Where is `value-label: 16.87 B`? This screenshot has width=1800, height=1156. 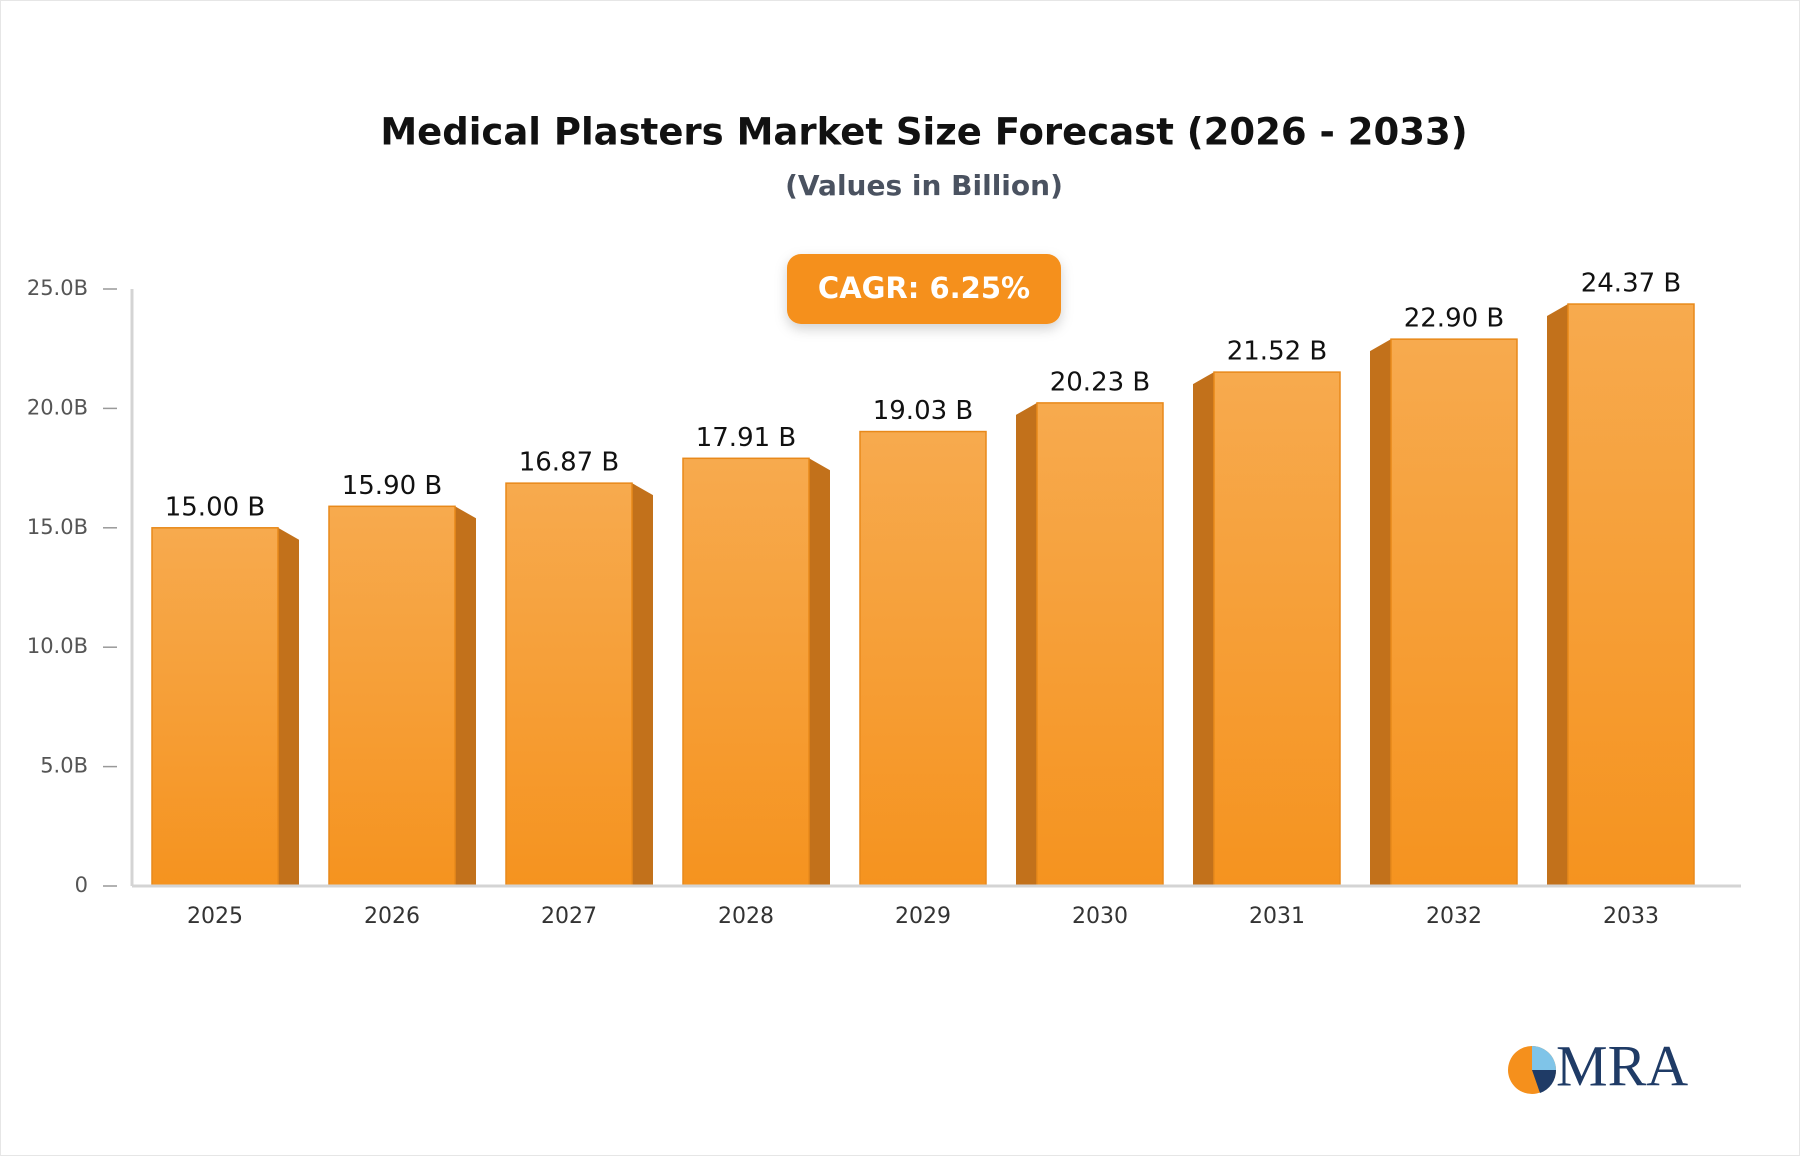 value-label: 16.87 B is located at coordinates (569, 463).